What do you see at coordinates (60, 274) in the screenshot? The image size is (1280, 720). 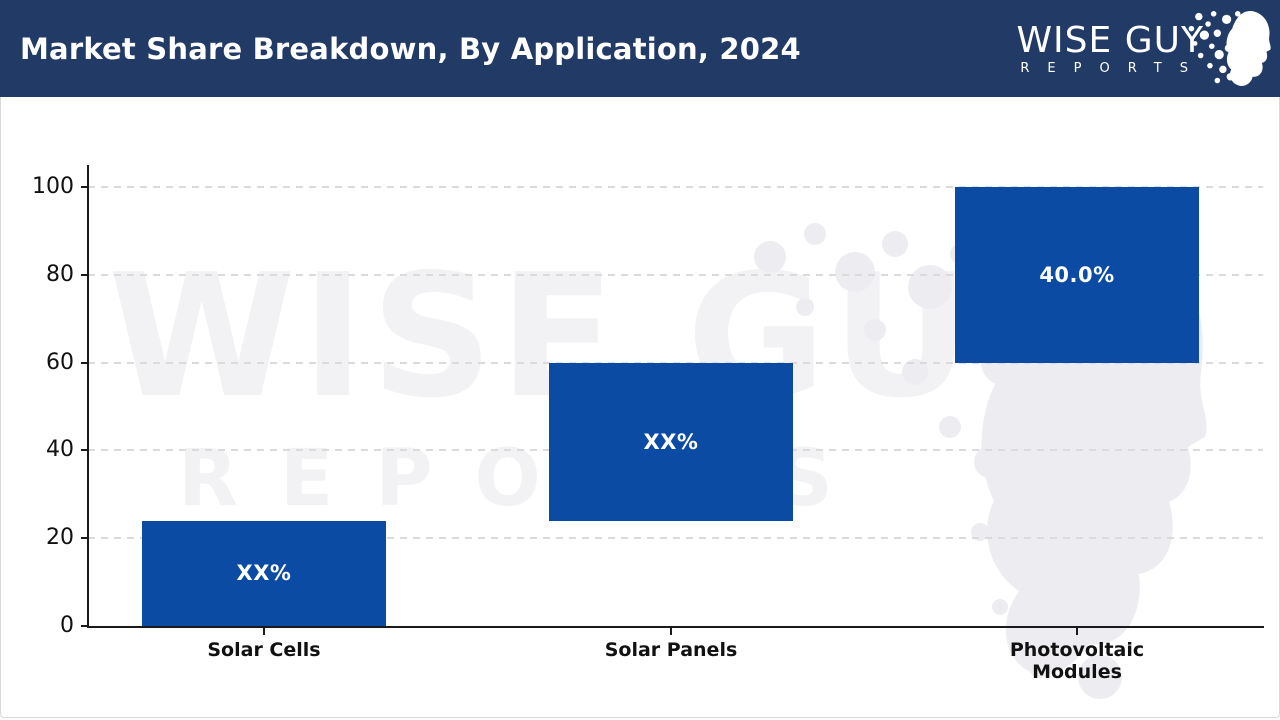 I see `y-tick-label: 80` at bounding box center [60, 274].